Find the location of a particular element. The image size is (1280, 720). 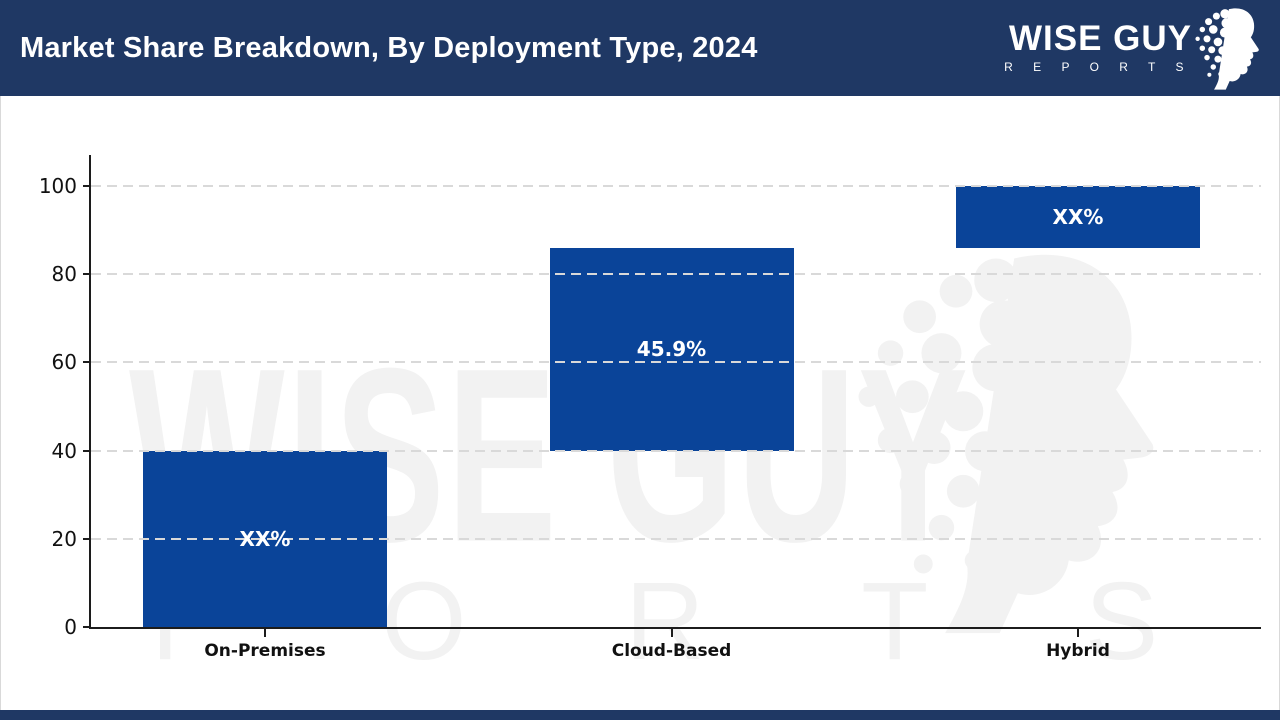

y-axis-tick-label: 0 is located at coordinates (70, 627).